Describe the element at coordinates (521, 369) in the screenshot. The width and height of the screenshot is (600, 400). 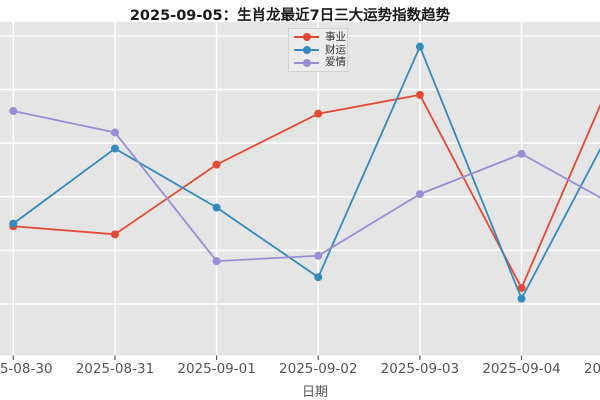
I see `x-tick-label: 2025-09-04` at that location.